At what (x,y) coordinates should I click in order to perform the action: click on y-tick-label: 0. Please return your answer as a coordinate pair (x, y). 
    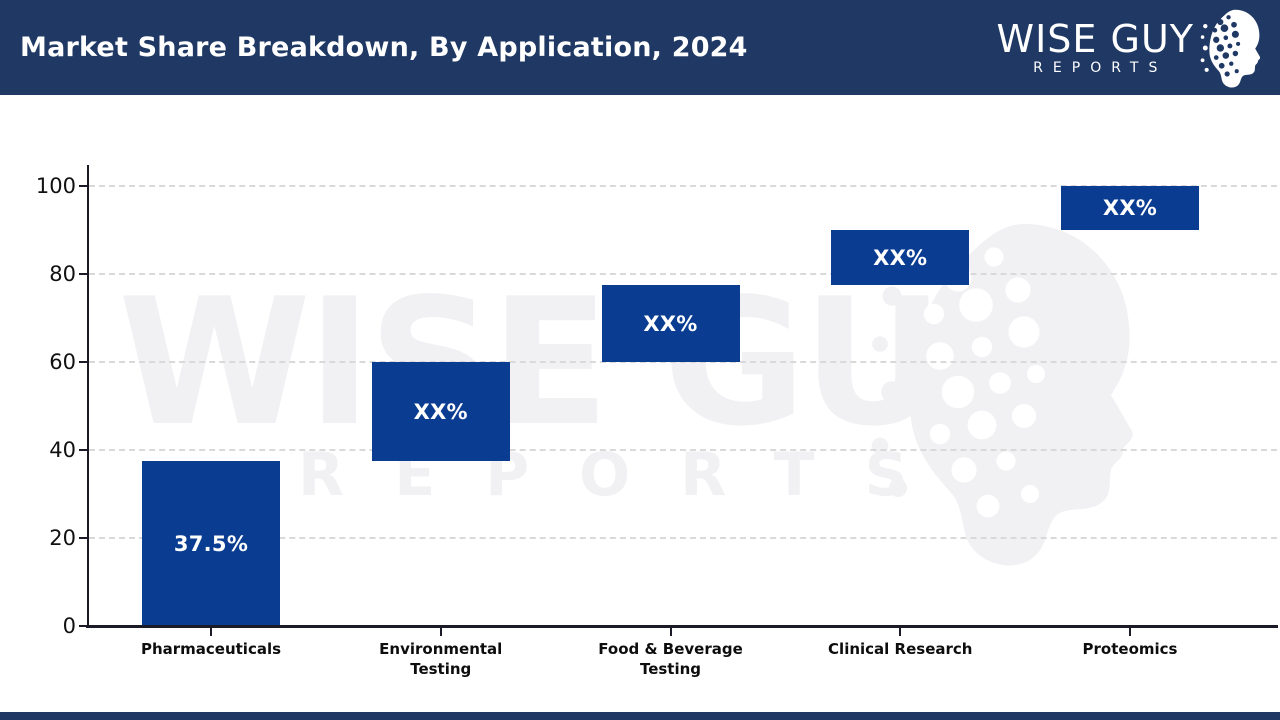
    Looking at the image, I should click on (69, 626).